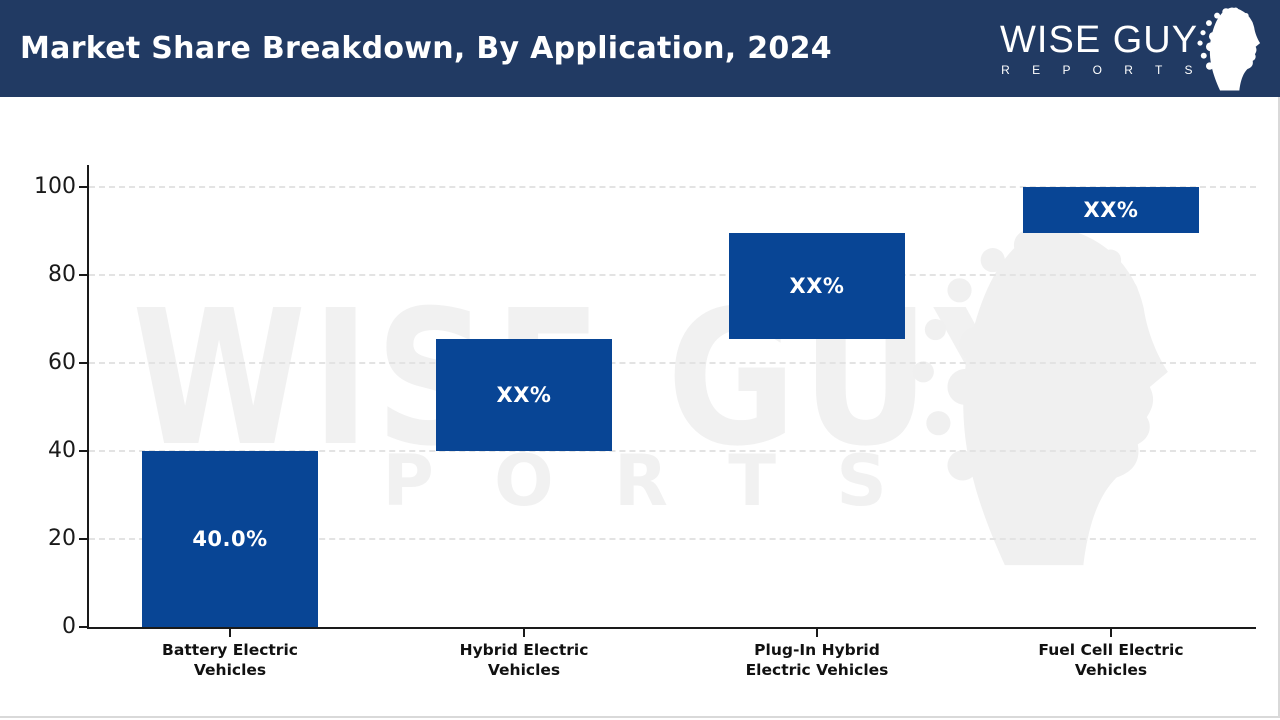 The image size is (1280, 720). I want to click on category-label-battery-electric-vehicles: Battery Electric Vehicles, so click(230, 660).